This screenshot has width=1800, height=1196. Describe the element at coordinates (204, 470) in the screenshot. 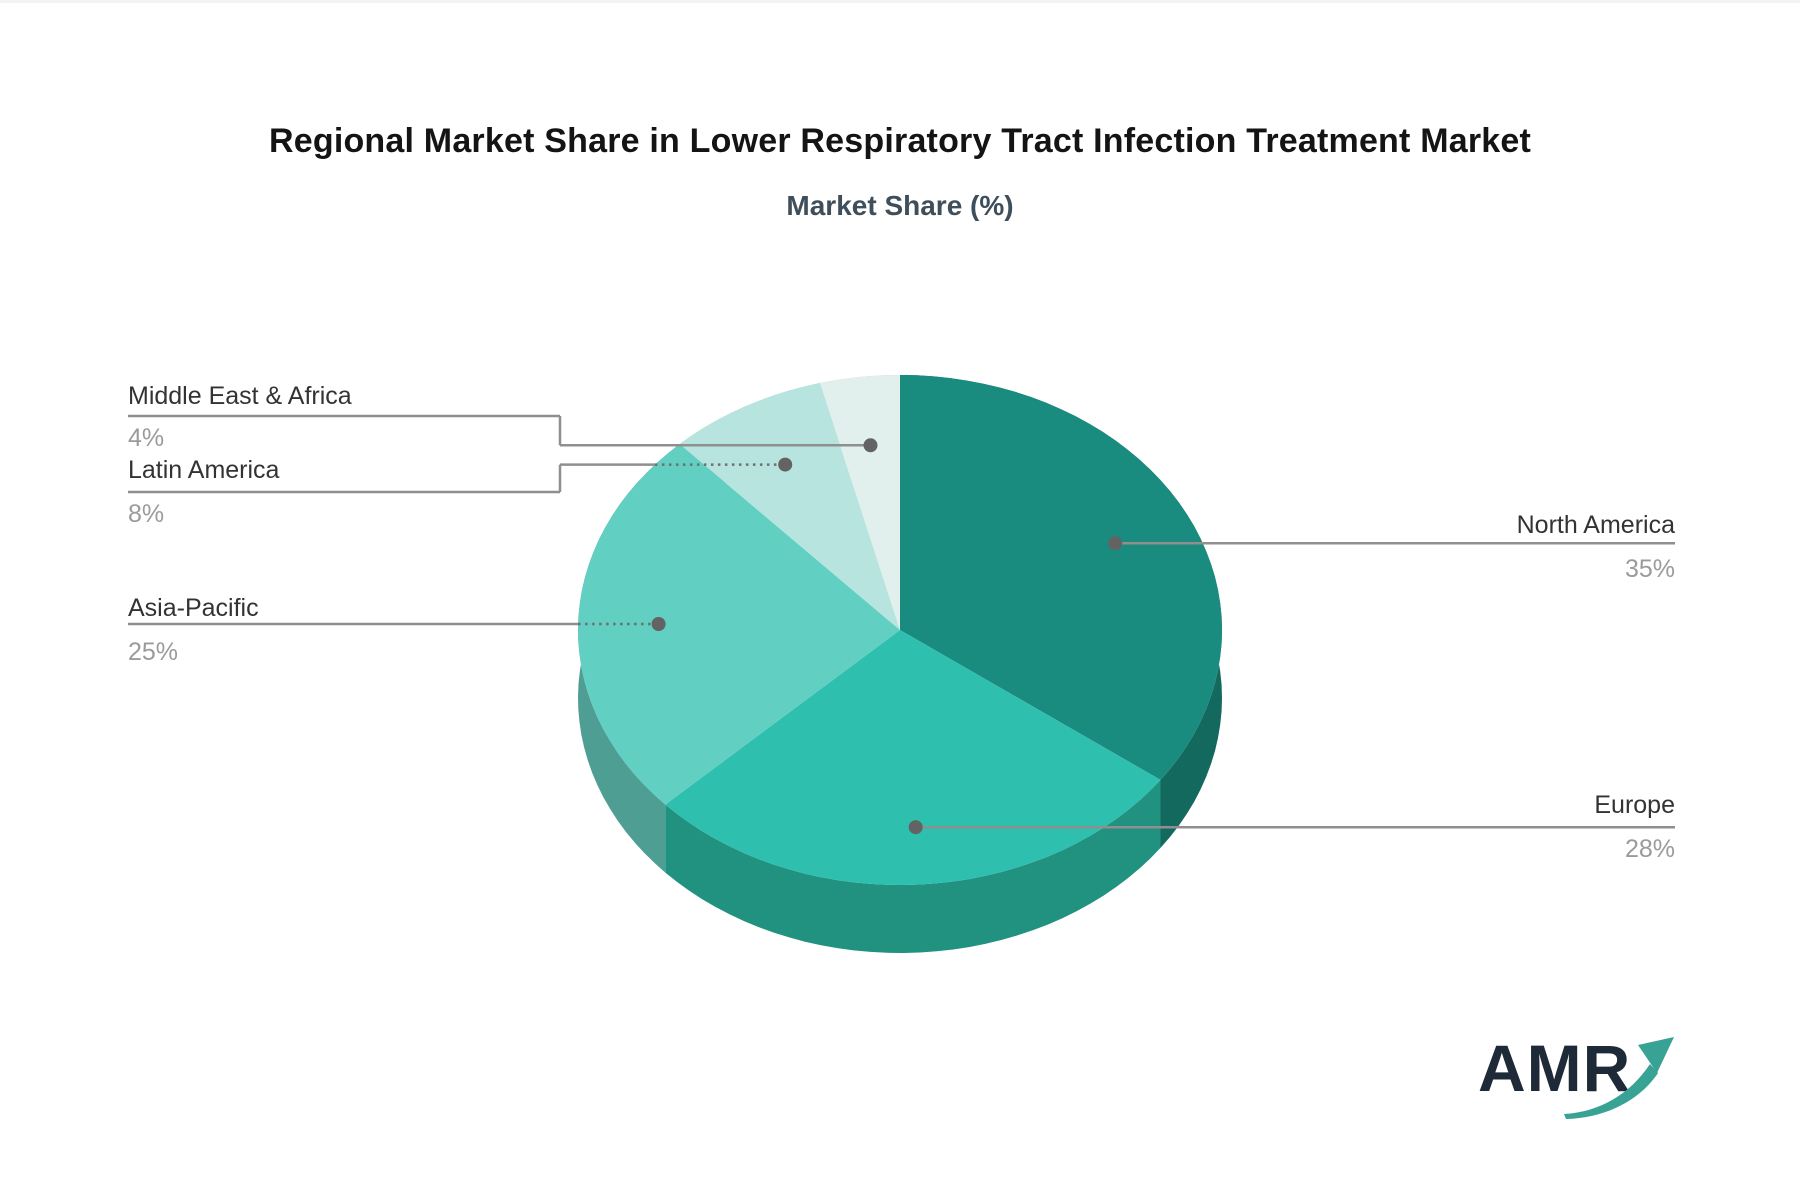

I see `label-latin-america: Latin America` at that location.